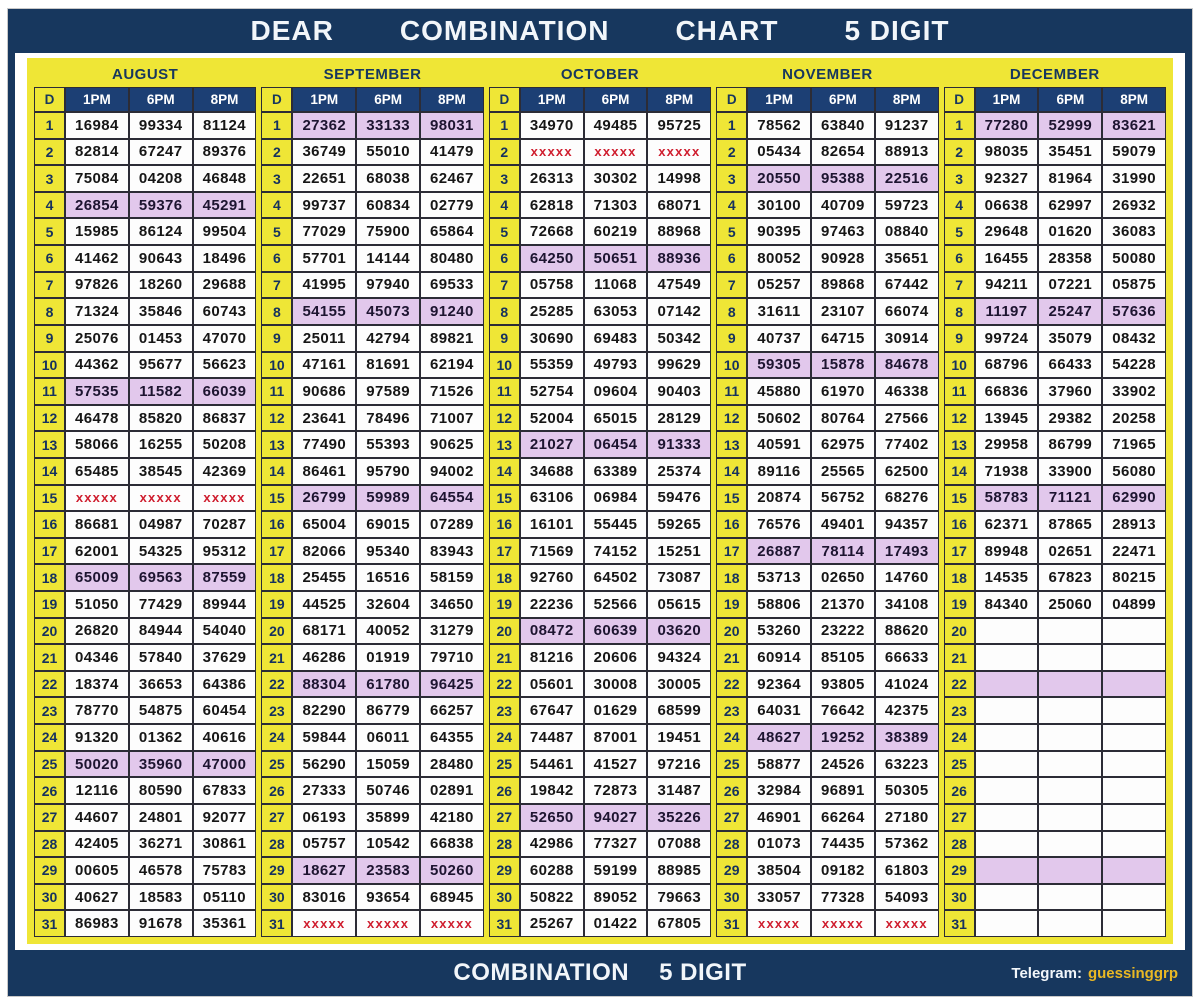 The image size is (1200, 1004). What do you see at coordinates (843, 524) in the screenshot?
I see `result-cell: 49401` at bounding box center [843, 524].